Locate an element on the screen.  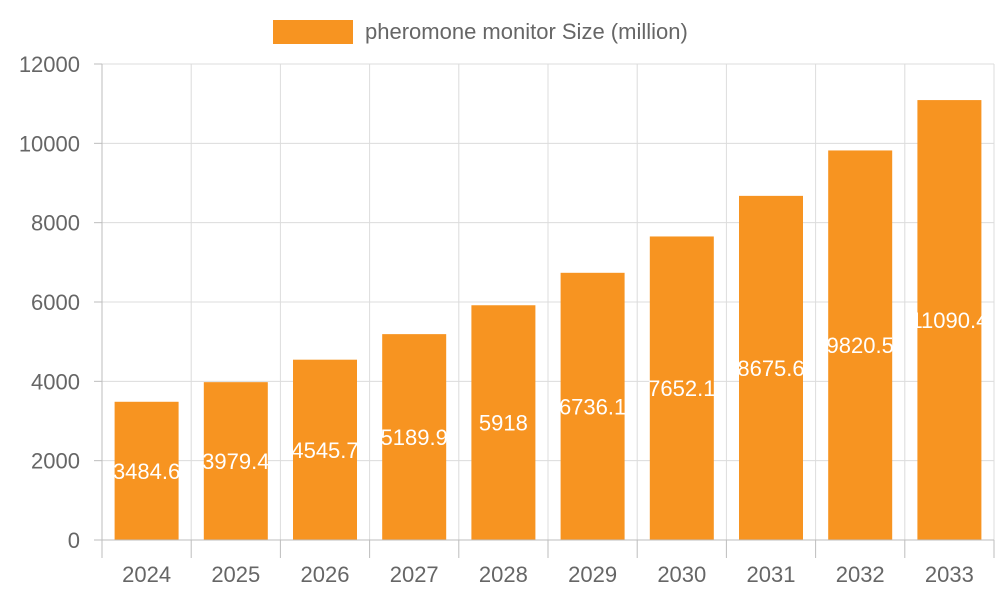
bar-2026 is located at coordinates (325, 449).